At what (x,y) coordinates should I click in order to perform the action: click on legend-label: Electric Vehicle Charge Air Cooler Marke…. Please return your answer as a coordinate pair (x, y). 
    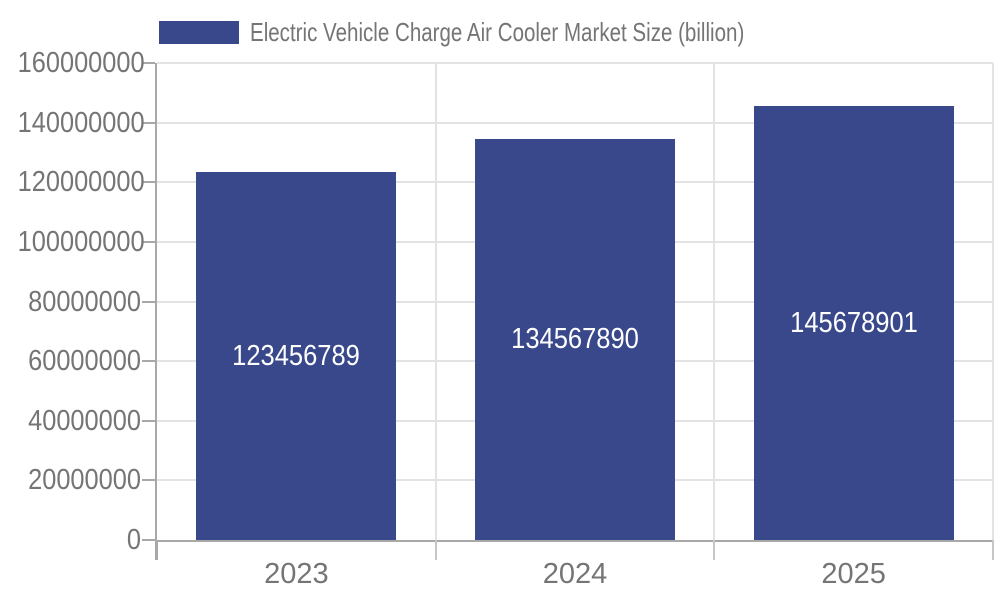
    Looking at the image, I should click on (497, 32).